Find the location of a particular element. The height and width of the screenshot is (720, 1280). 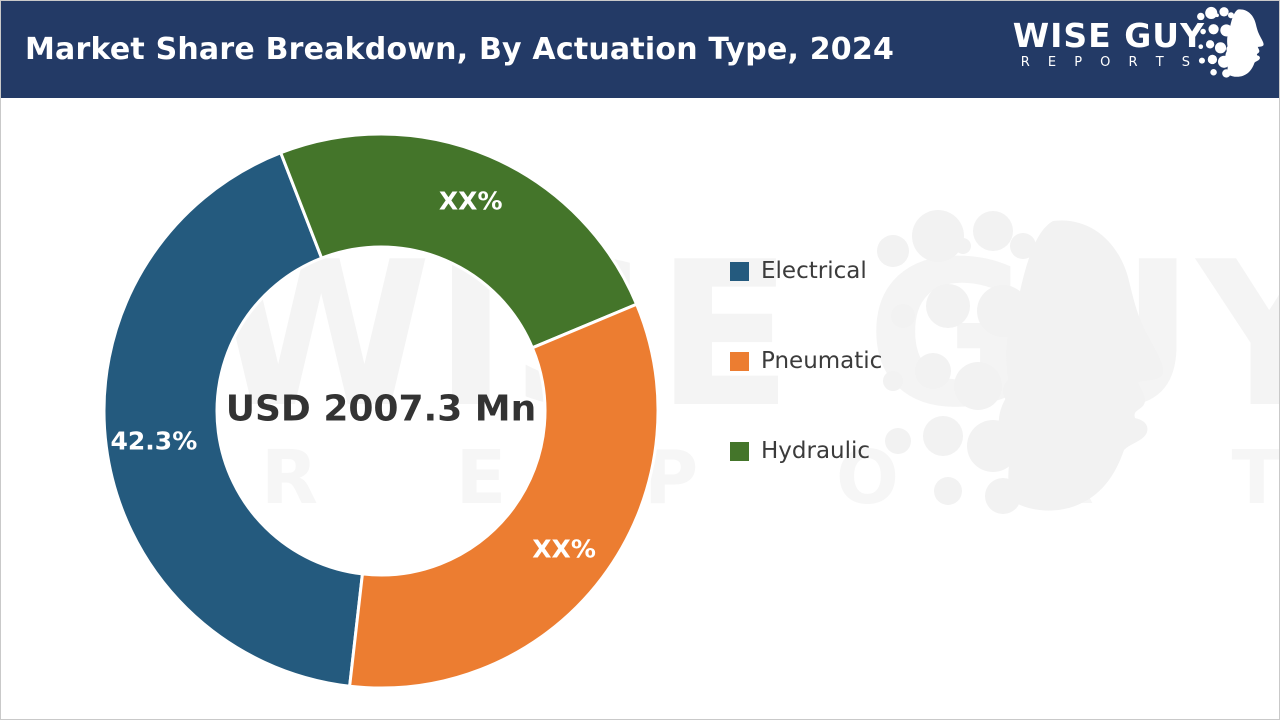

chart-center-value: USD 2007.3 Mn is located at coordinates (381, 409).